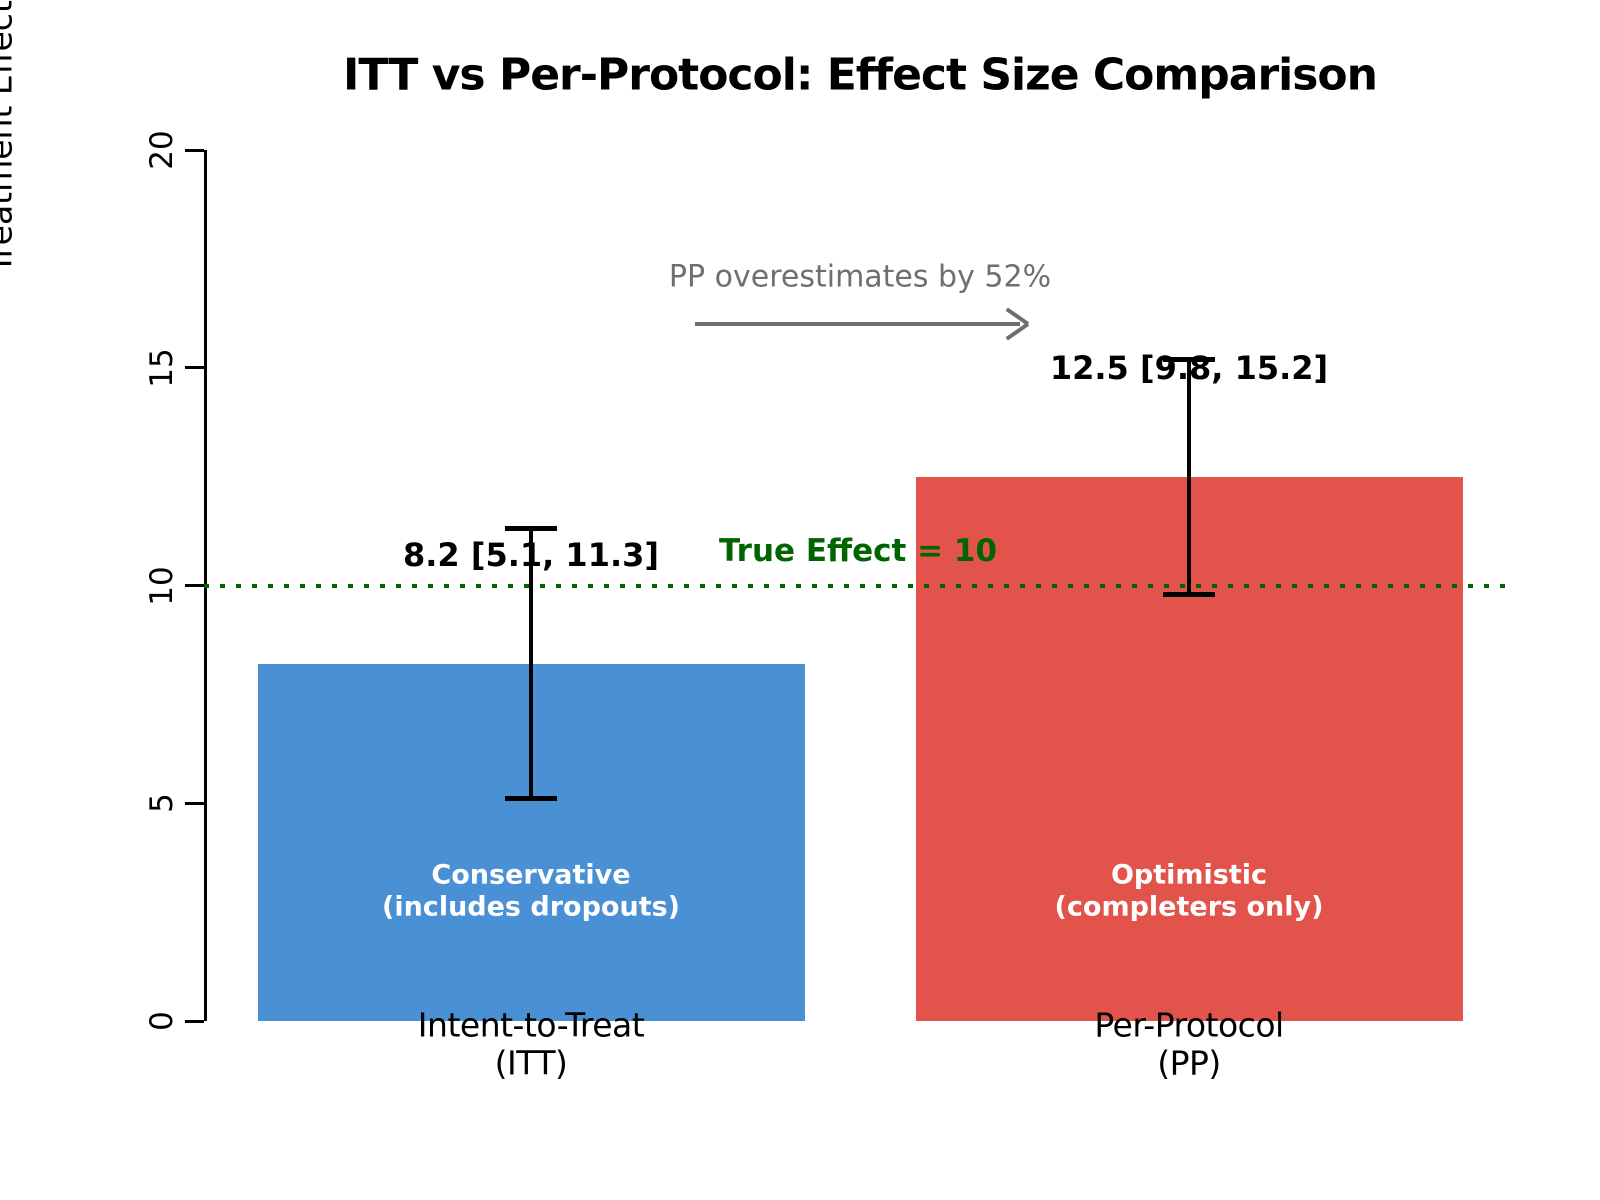 This screenshot has height=1200, width=1600. What do you see at coordinates (1189, 1063) in the screenshot?
I see `x-axis-category-label: (PP)` at bounding box center [1189, 1063].